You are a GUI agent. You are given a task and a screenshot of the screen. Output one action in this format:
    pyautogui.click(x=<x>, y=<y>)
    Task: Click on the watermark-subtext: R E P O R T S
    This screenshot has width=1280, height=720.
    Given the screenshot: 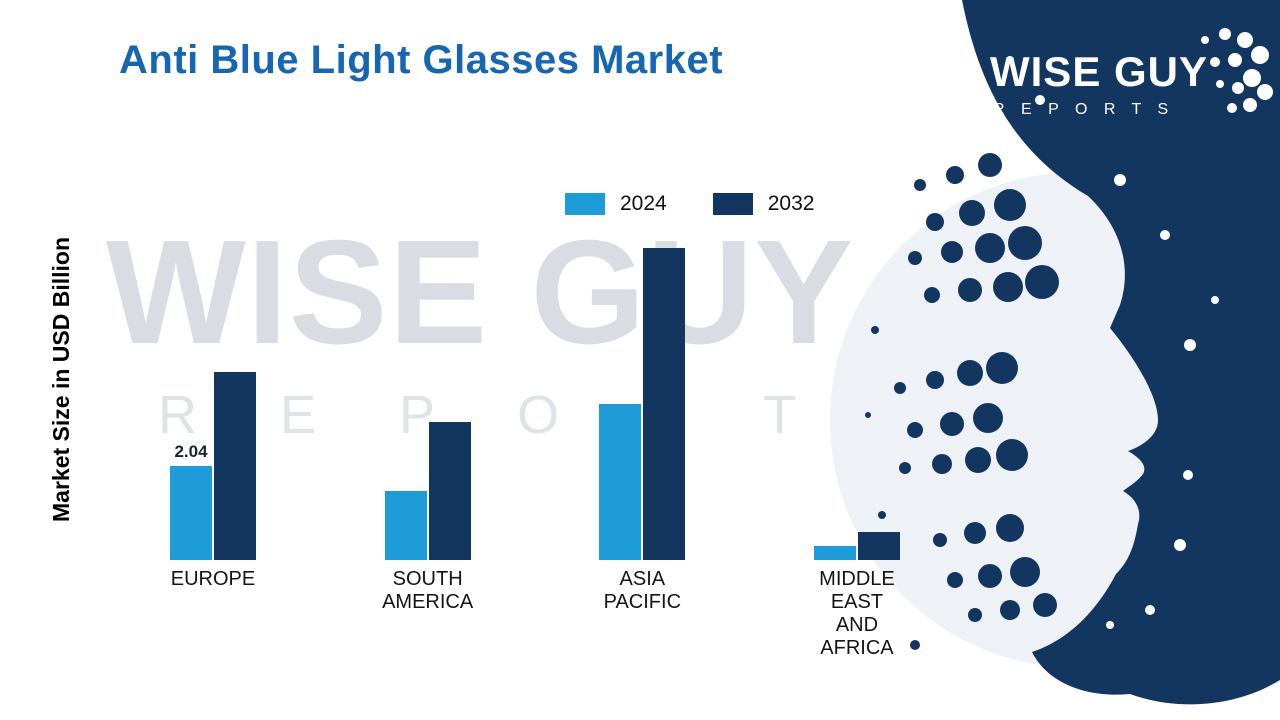 What is the action you would take?
    pyautogui.click(x=553, y=415)
    